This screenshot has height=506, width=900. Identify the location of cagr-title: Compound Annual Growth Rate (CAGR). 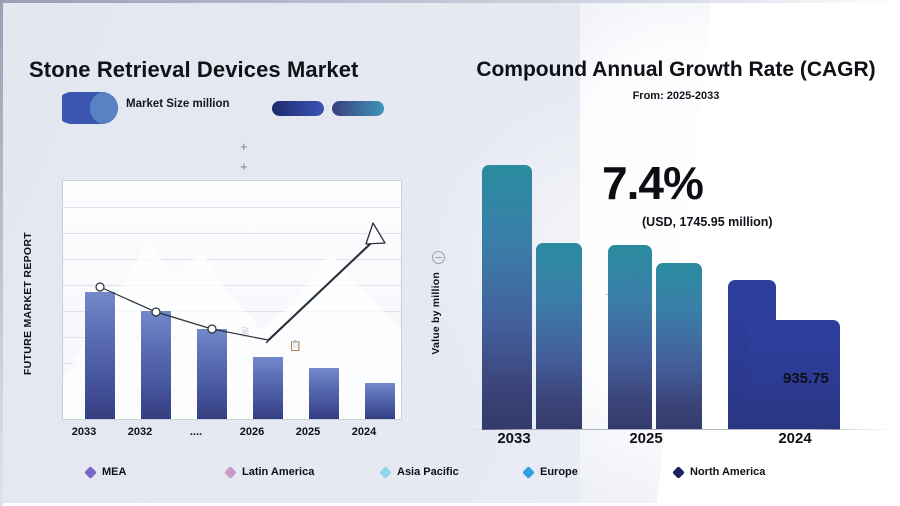
(676, 69).